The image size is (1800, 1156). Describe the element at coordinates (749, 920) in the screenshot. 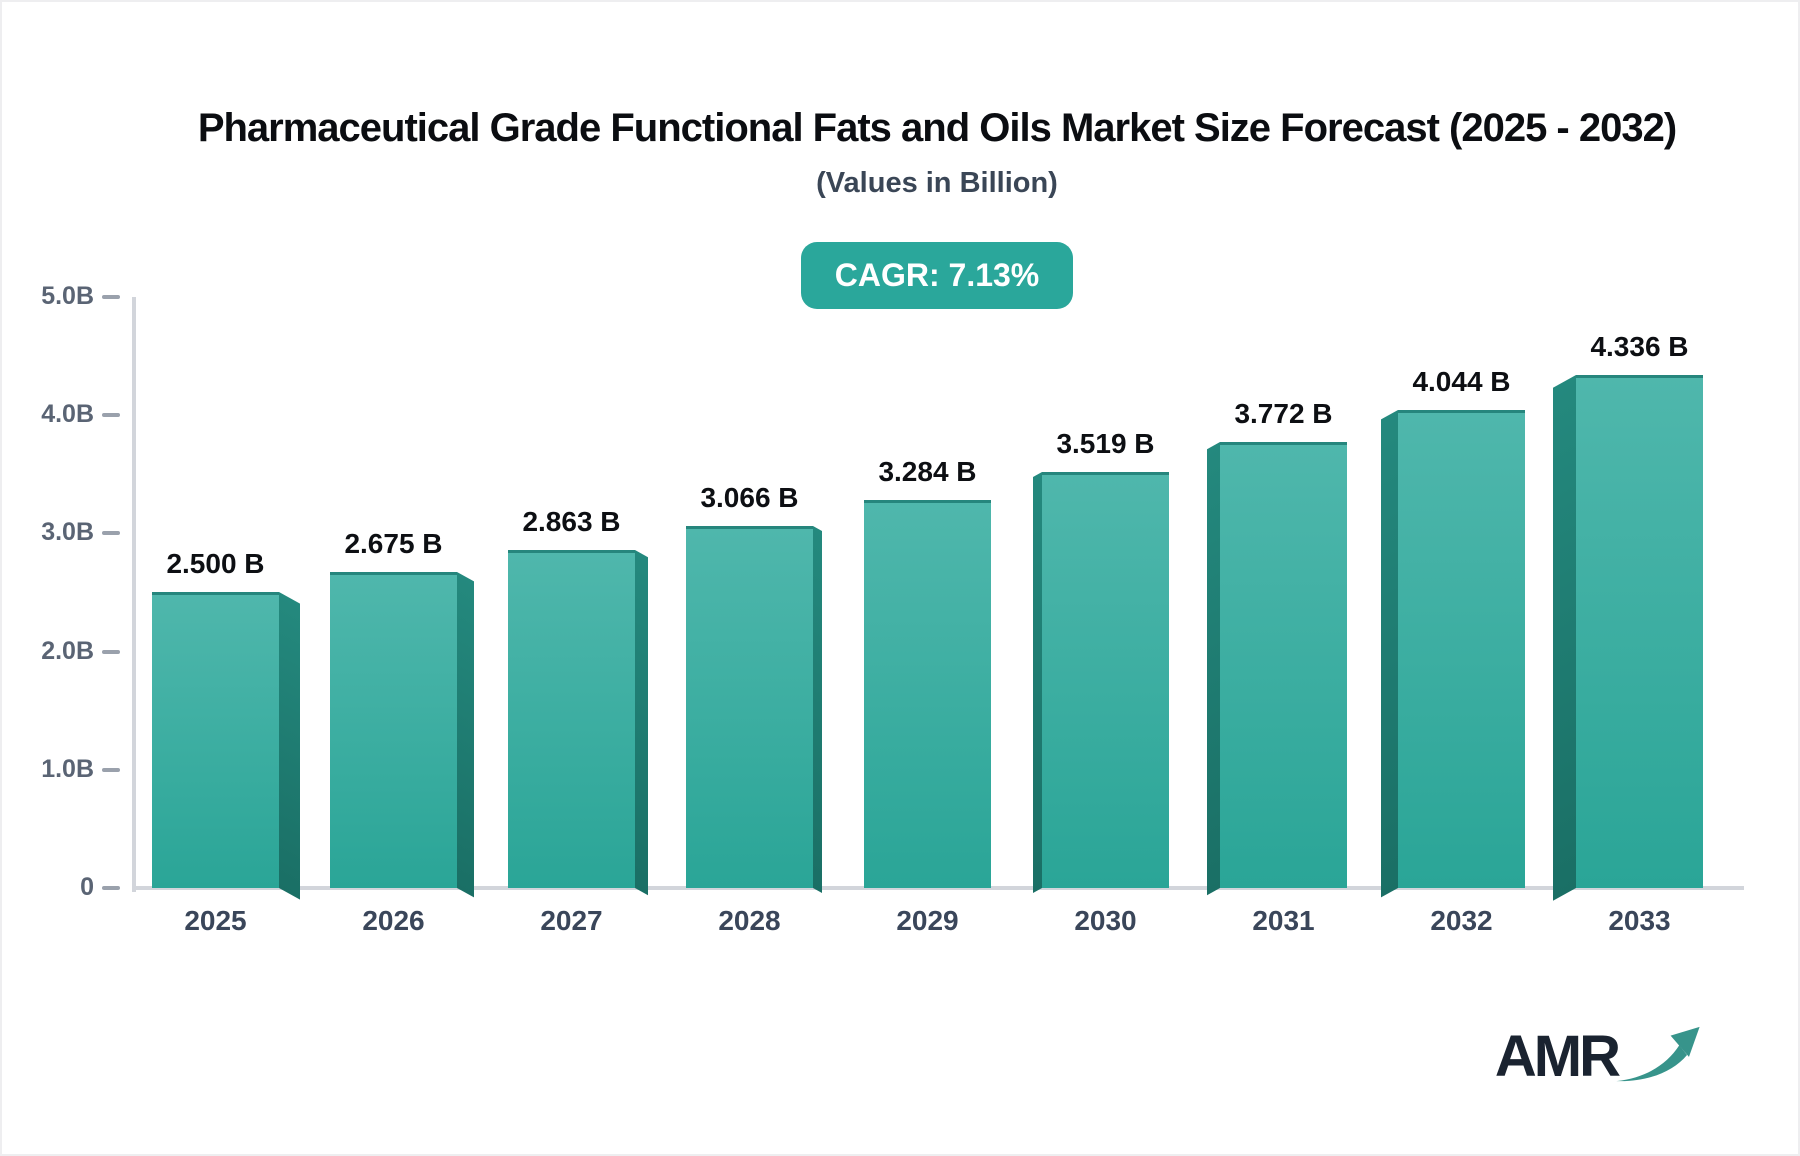

I see `x-category-label: 2028` at that location.